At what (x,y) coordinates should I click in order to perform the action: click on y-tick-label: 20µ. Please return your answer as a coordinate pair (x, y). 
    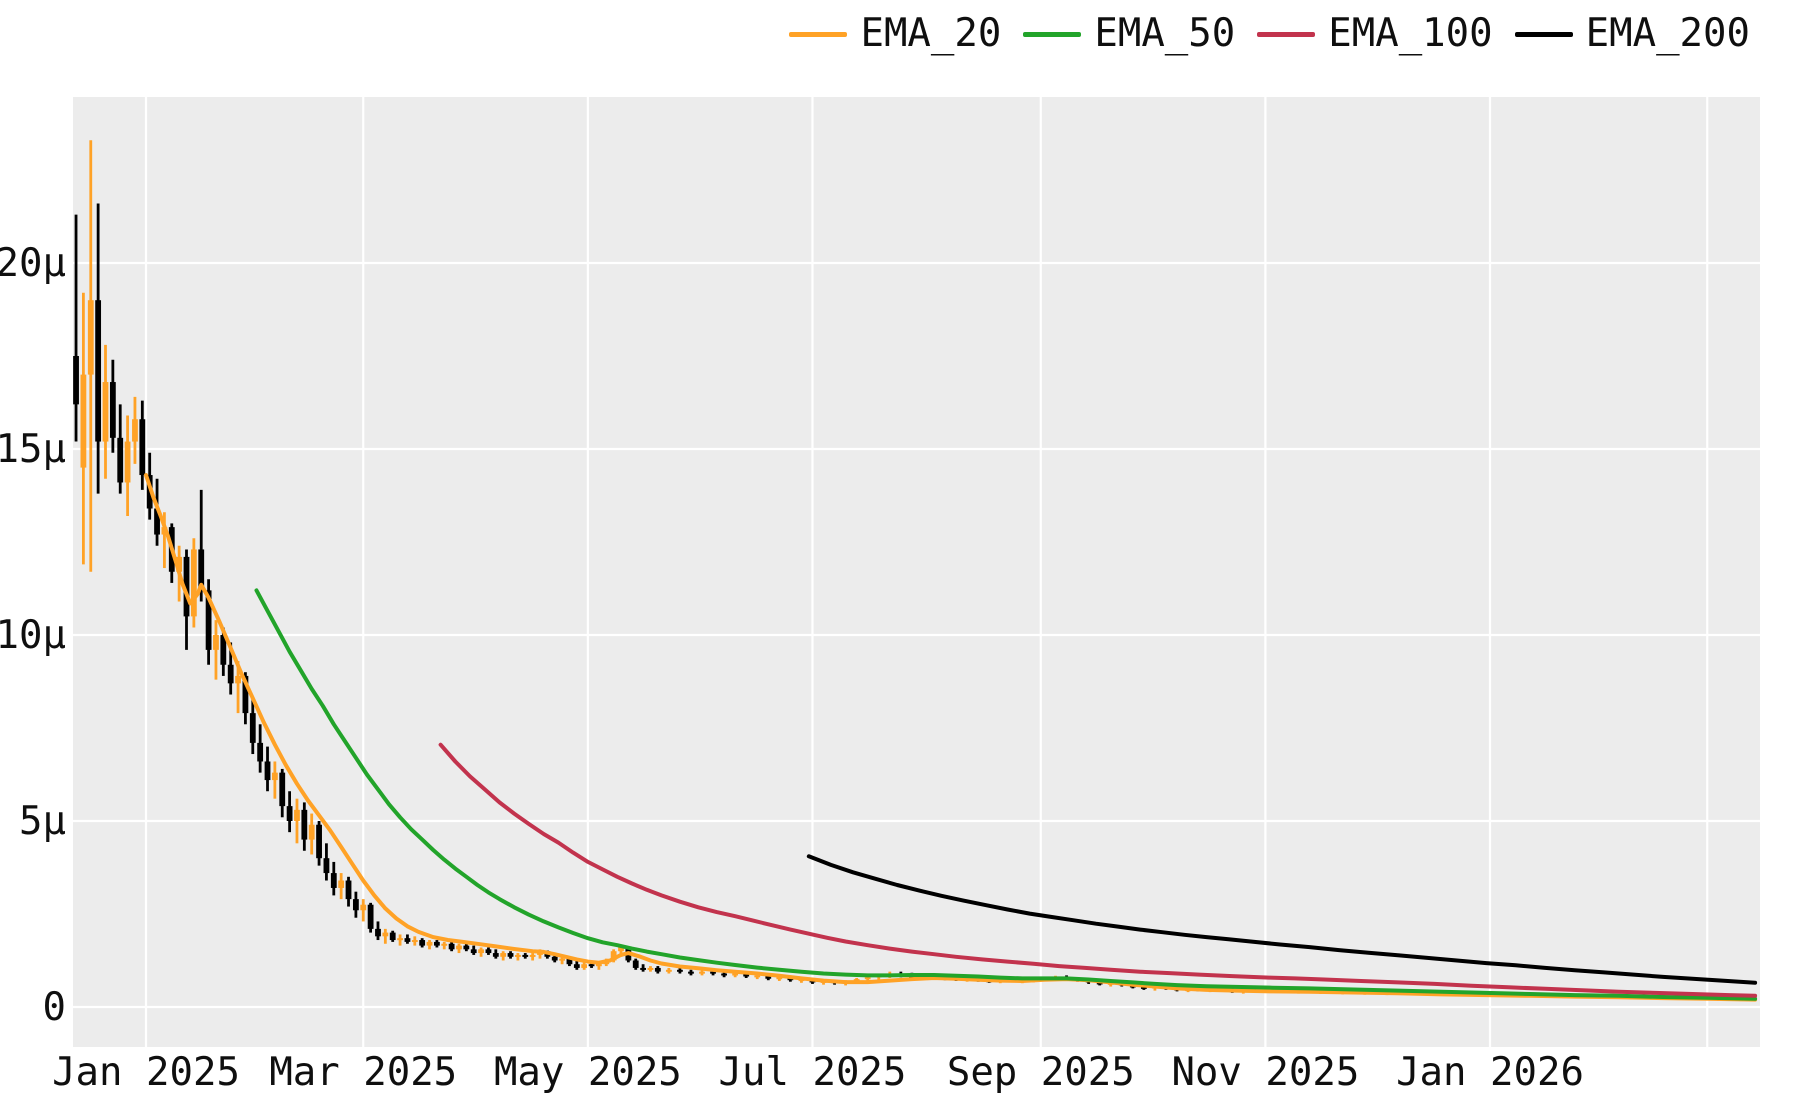
    Looking at the image, I should click on (33, 263).